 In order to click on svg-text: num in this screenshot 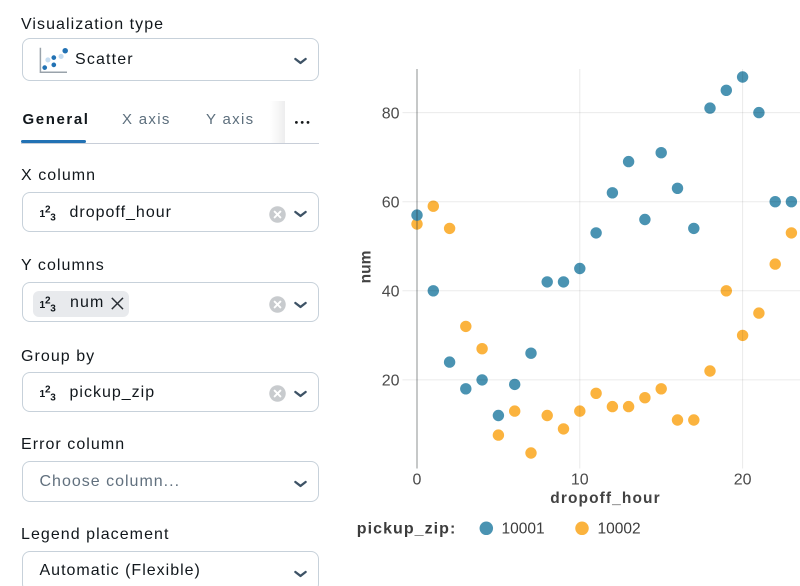, I will do `click(366, 267)`.